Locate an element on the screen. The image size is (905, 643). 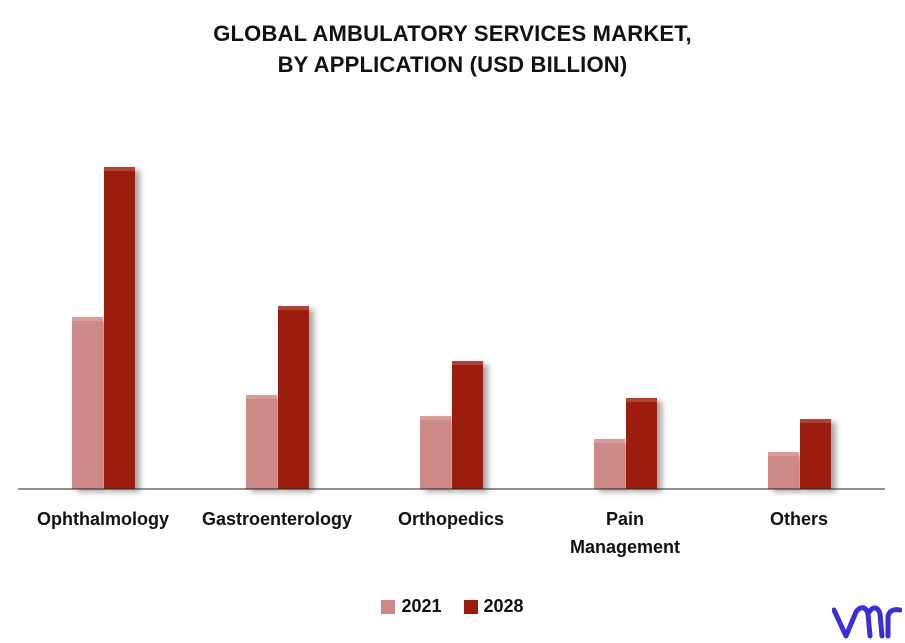
legend-item-2021: 2021 is located at coordinates (411, 606).